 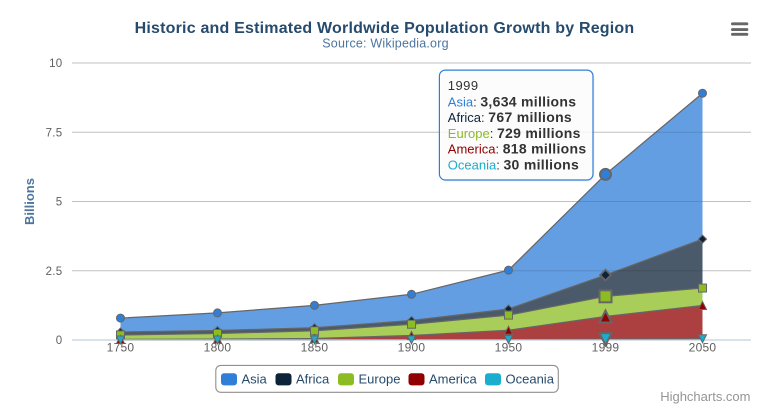 What do you see at coordinates (517, 149) in the screenshot?
I see `svg-text: America: 818 millions` at bounding box center [517, 149].